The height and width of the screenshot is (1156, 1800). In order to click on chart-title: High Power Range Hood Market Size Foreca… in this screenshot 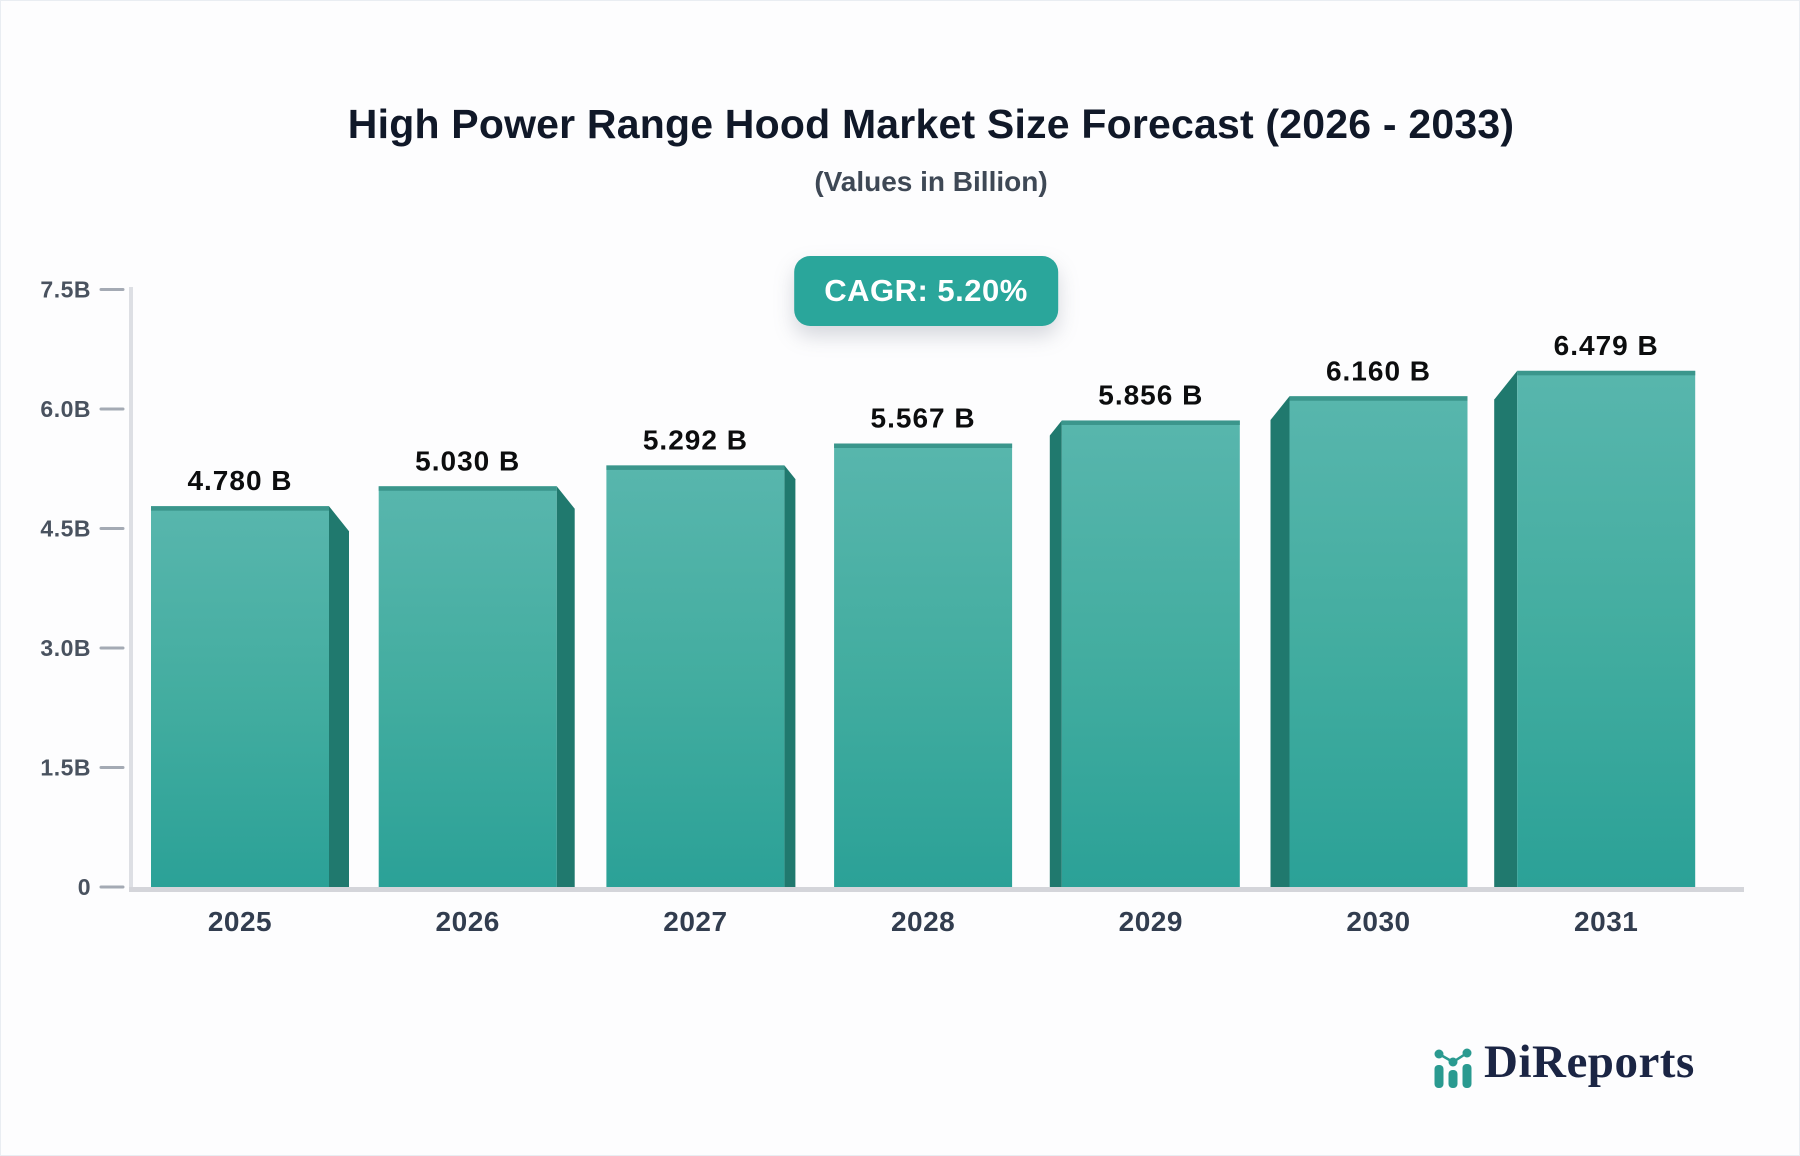, I will do `click(931, 124)`.